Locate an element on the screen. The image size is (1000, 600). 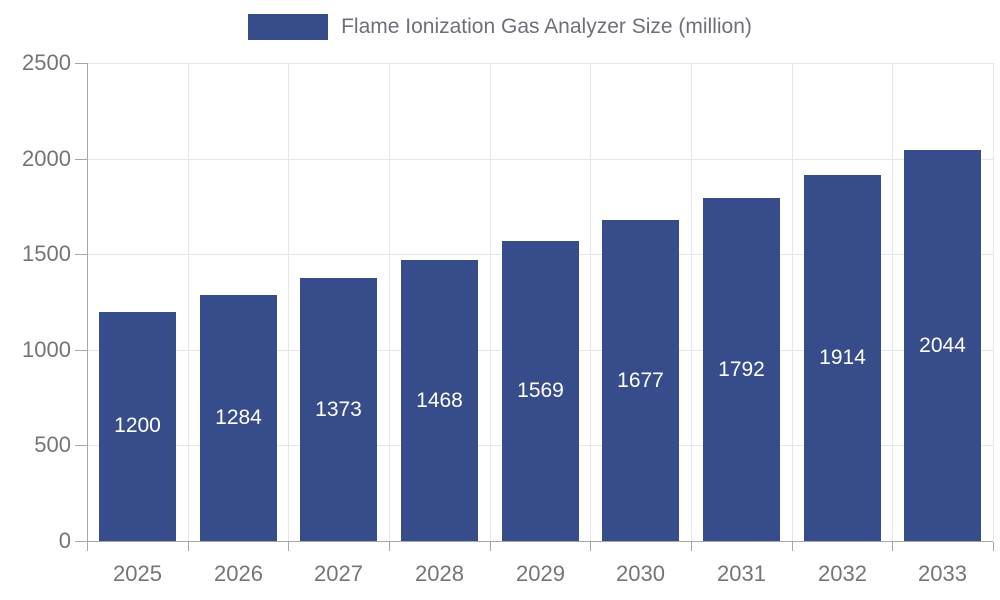
y-tick-label: 2000 is located at coordinates (46, 158).